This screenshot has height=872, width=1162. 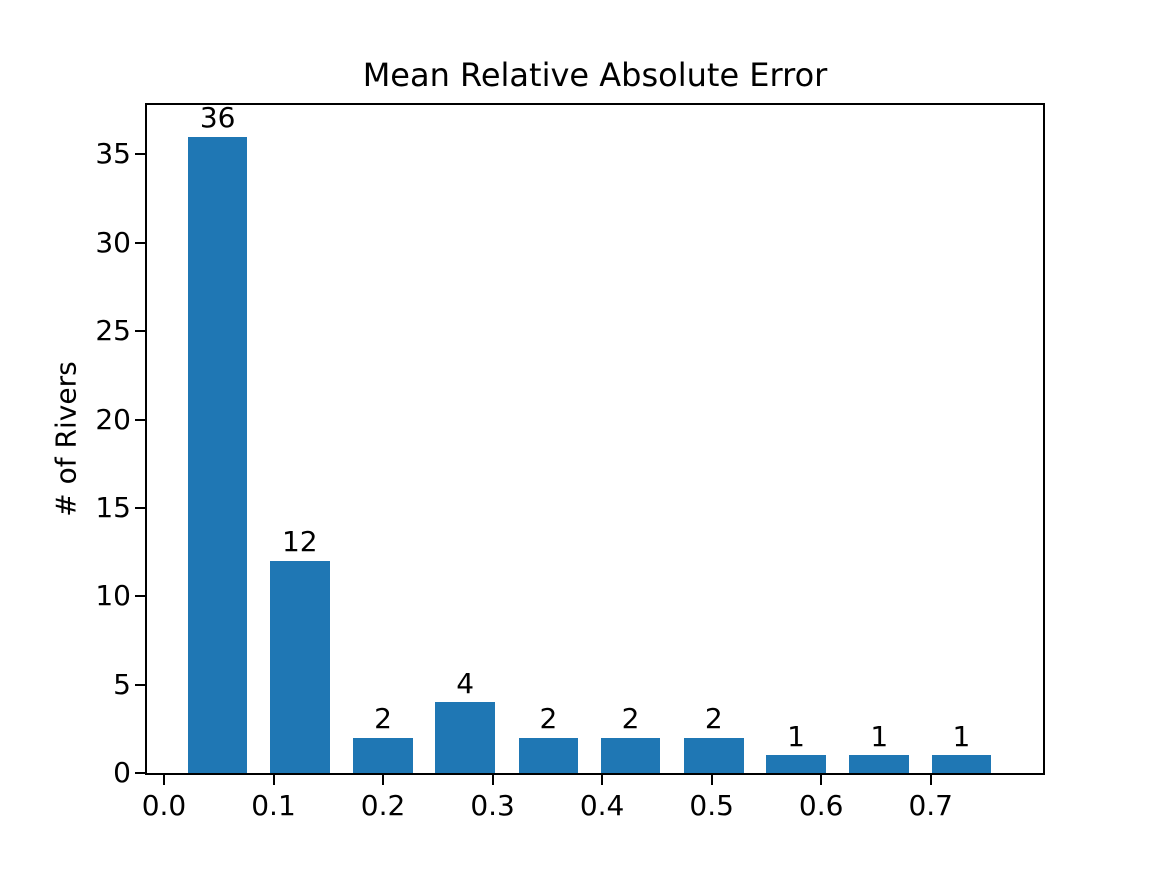 I want to click on y-tick-label: 5, so click(x=122, y=684).